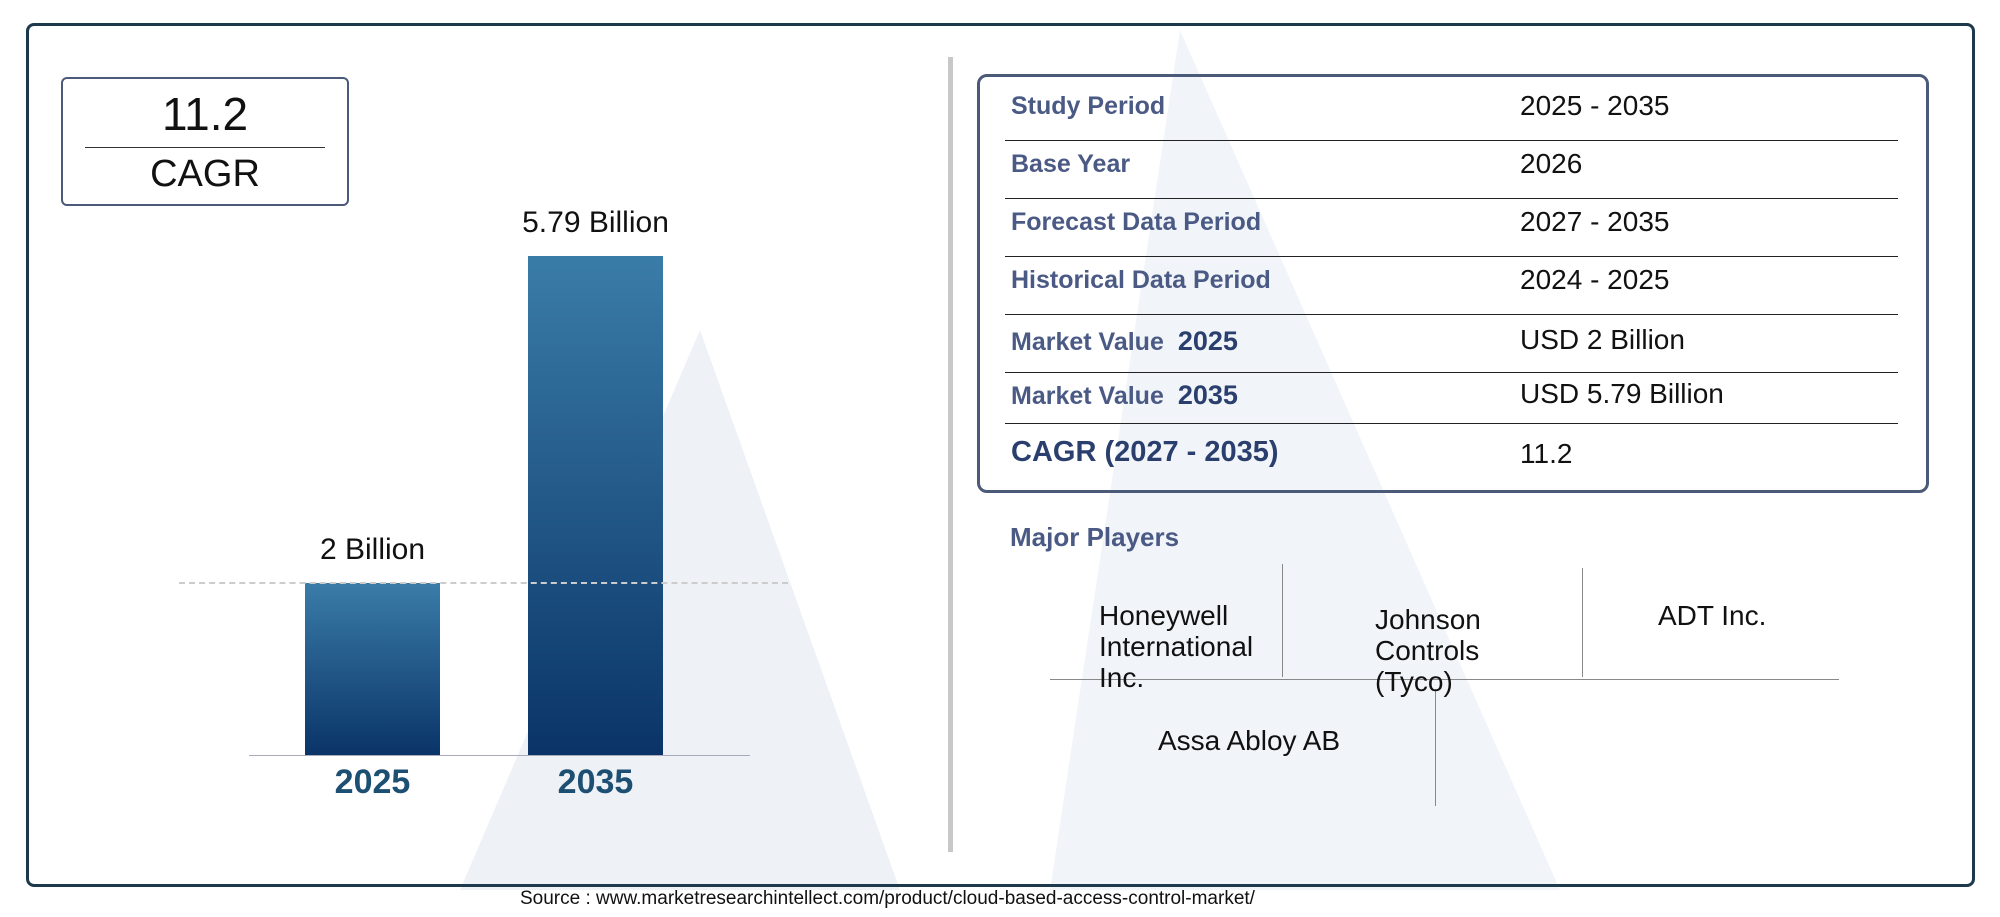  Describe the element at coordinates (205, 141) in the screenshot. I see `cagr-box: 11.2 CAGR` at that location.